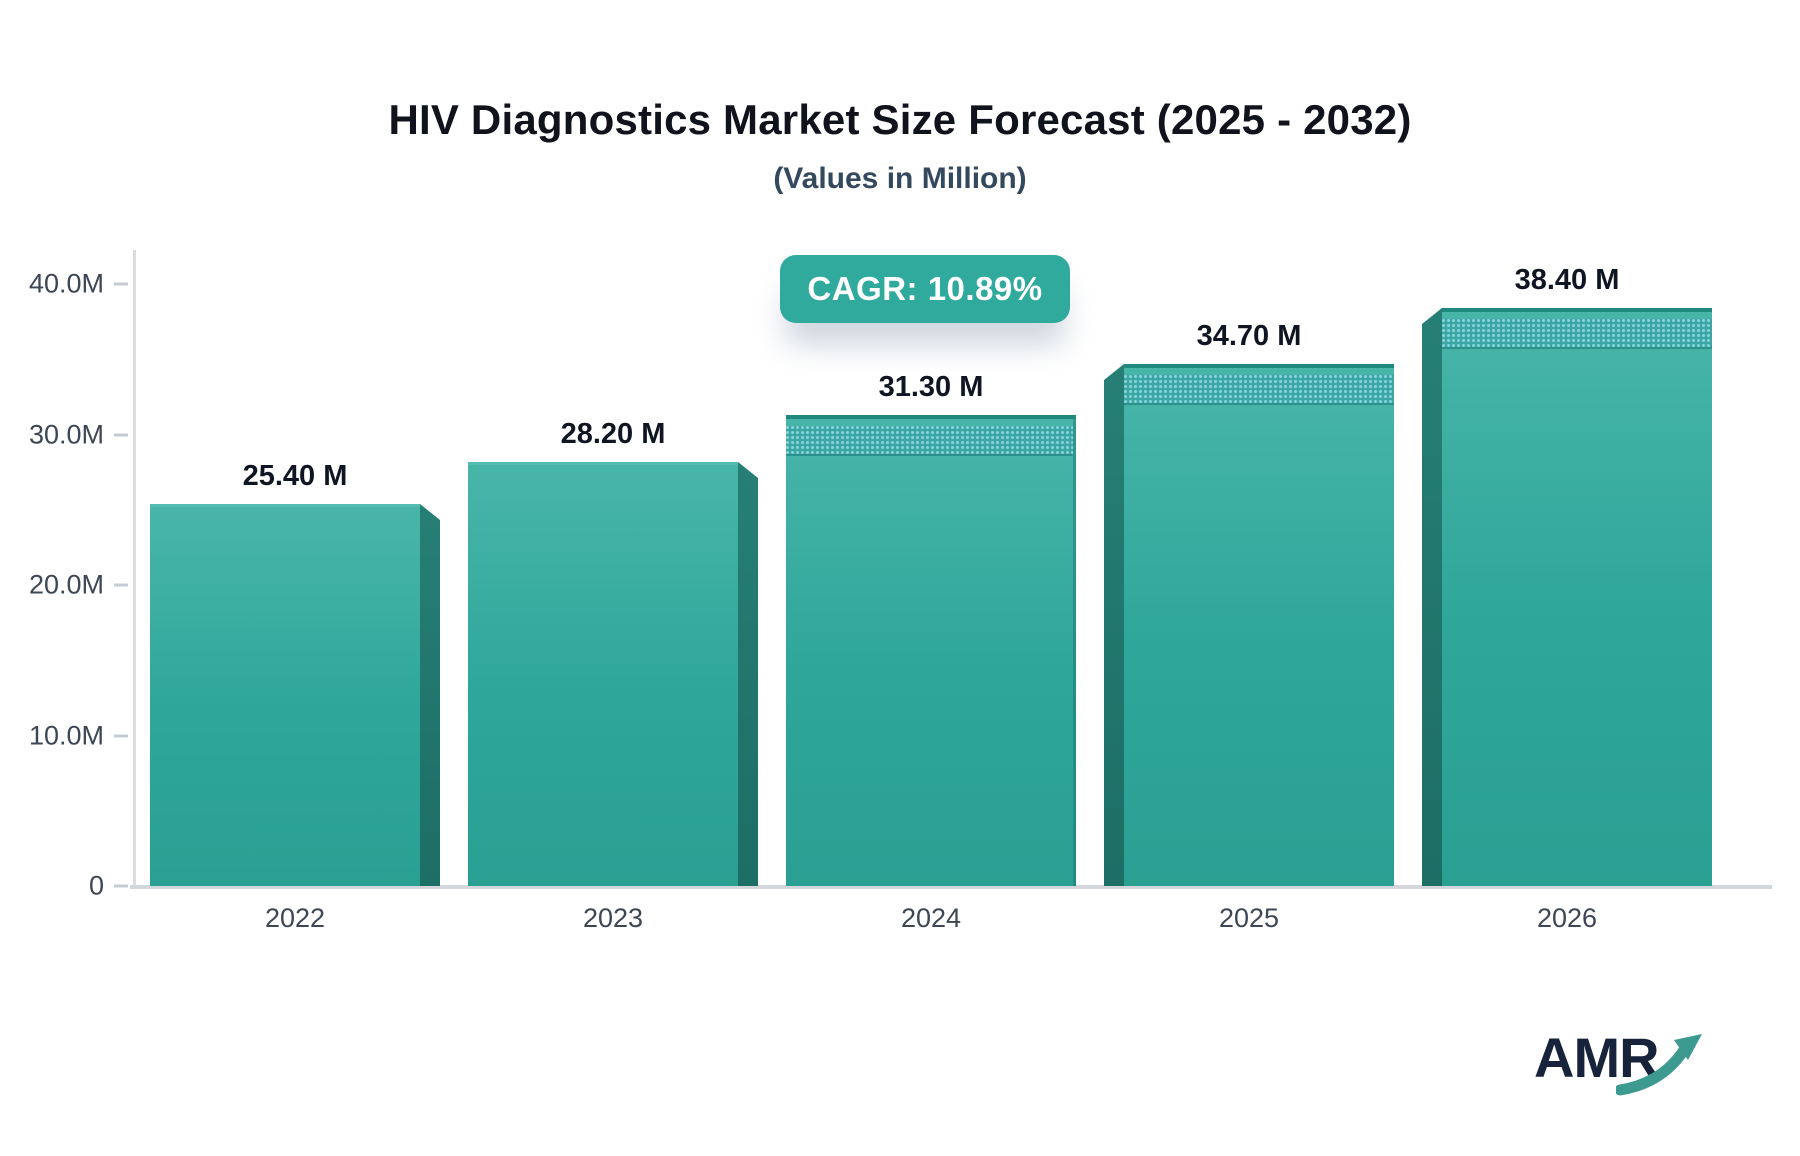 Image resolution: width=1800 pixels, height=1156 pixels. I want to click on amr-logo-text: AMR, so click(1597, 1057).